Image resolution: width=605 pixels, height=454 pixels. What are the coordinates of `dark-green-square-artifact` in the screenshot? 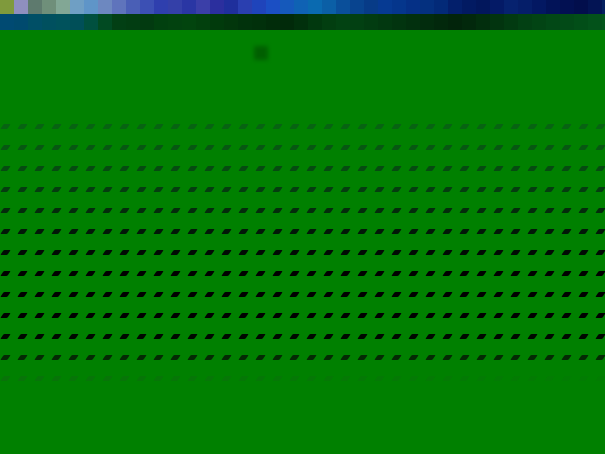 It's located at (261, 53).